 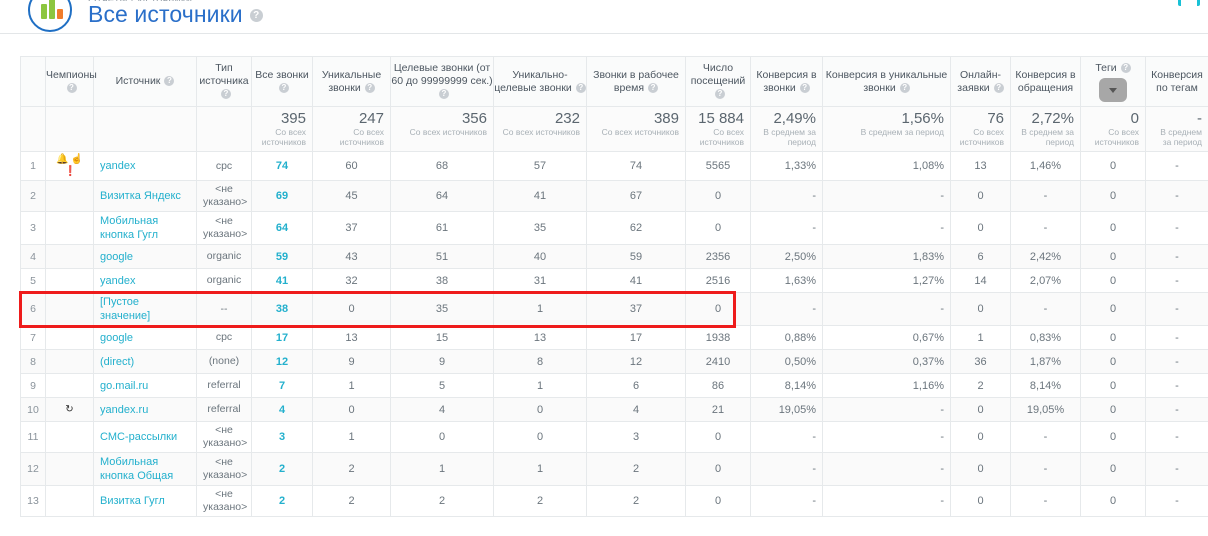 I want to click on source-link: (direct), so click(x=117, y=361).